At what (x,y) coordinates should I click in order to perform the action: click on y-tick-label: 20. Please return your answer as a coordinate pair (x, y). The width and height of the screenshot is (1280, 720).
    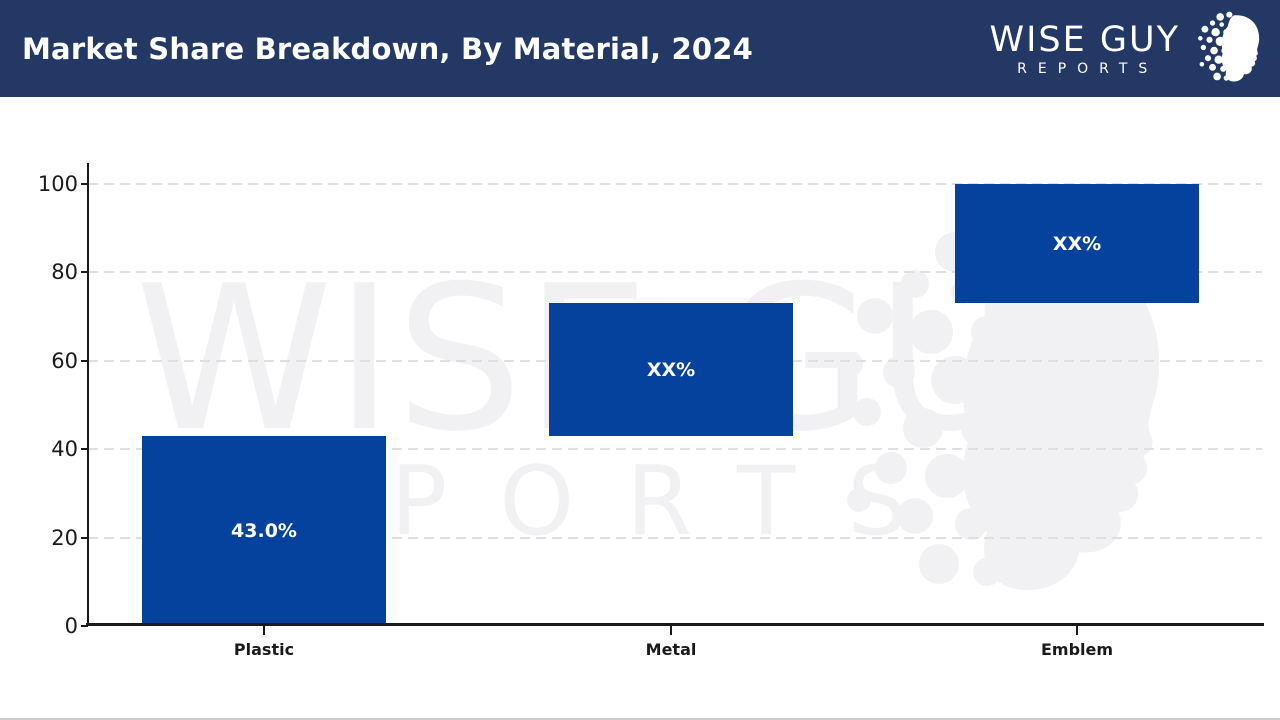
    Looking at the image, I should click on (64, 537).